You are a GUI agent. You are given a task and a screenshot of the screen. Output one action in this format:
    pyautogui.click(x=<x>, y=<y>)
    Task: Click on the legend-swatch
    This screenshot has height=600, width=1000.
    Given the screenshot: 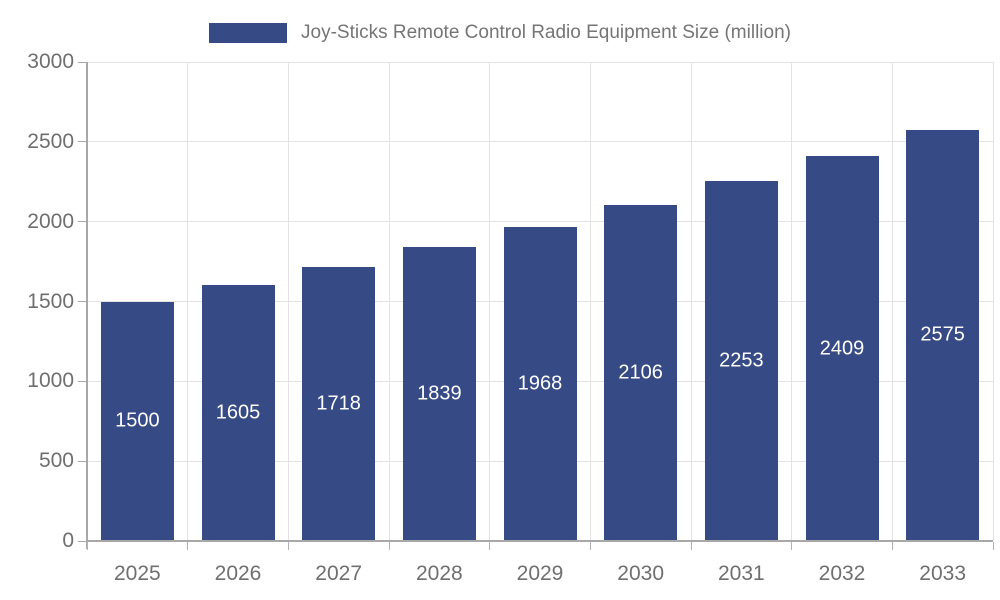 What is the action you would take?
    pyautogui.click(x=248, y=33)
    